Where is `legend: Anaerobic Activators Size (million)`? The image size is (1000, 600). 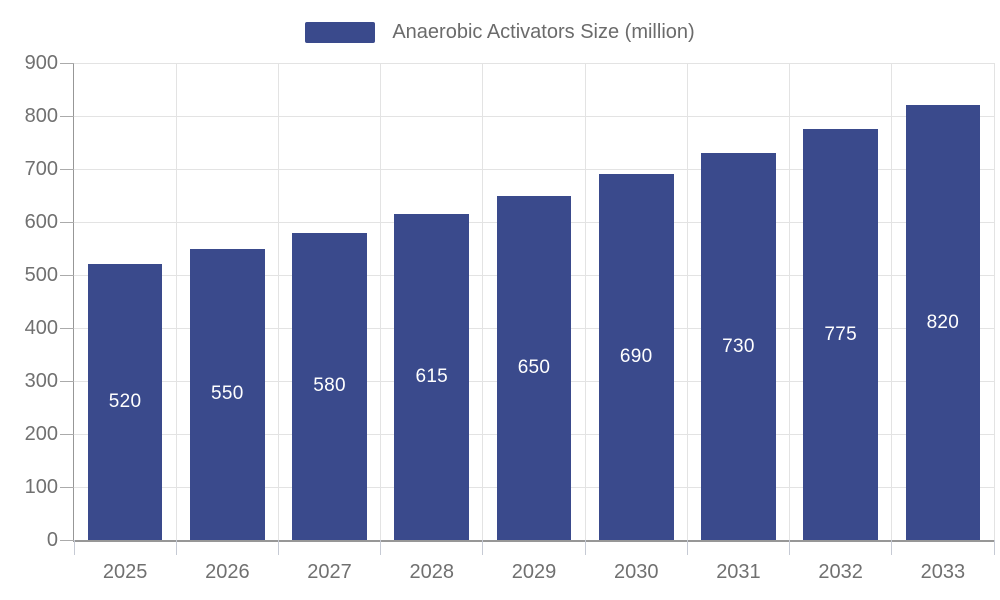 legend: Anaerobic Activators Size (million) is located at coordinates (500, 32).